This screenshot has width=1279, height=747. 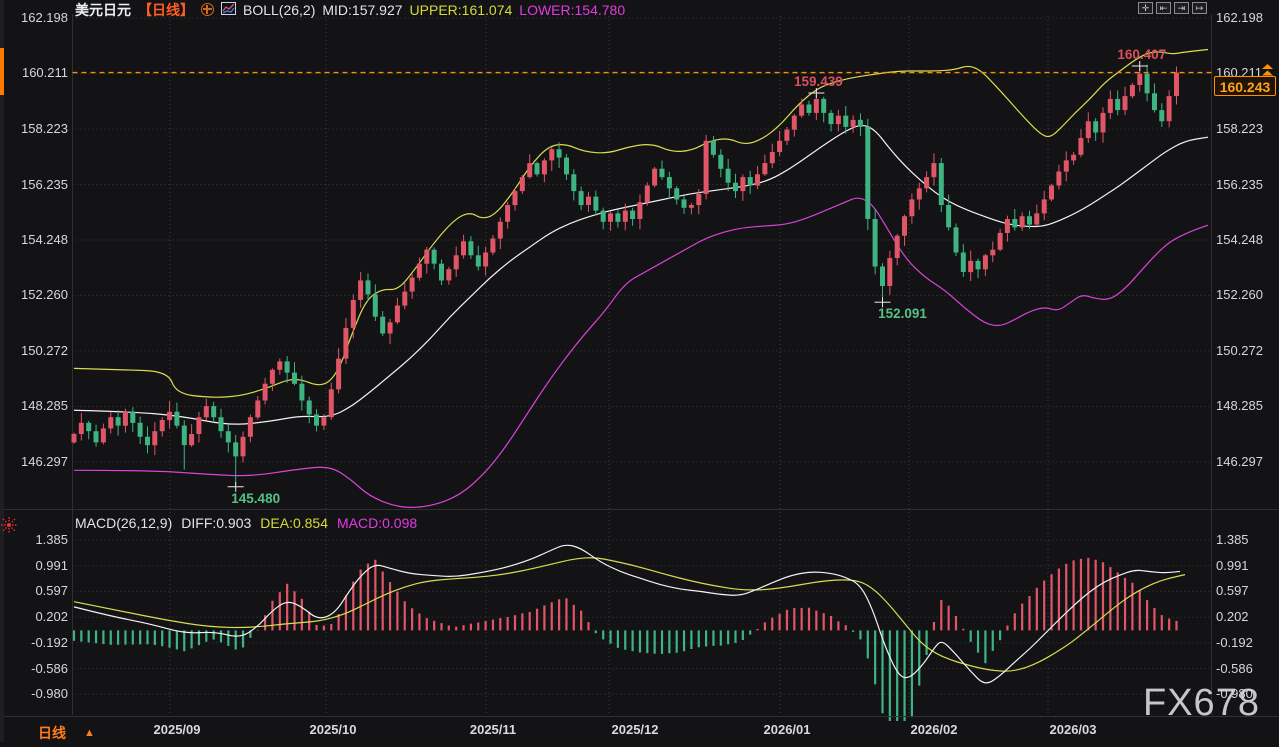 What do you see at coordinates (1172, 8) in the screenshot?
I see `chart-toolbar: ✛ ⇤ ⇥ ↦` at bounding box center [1172, 8].